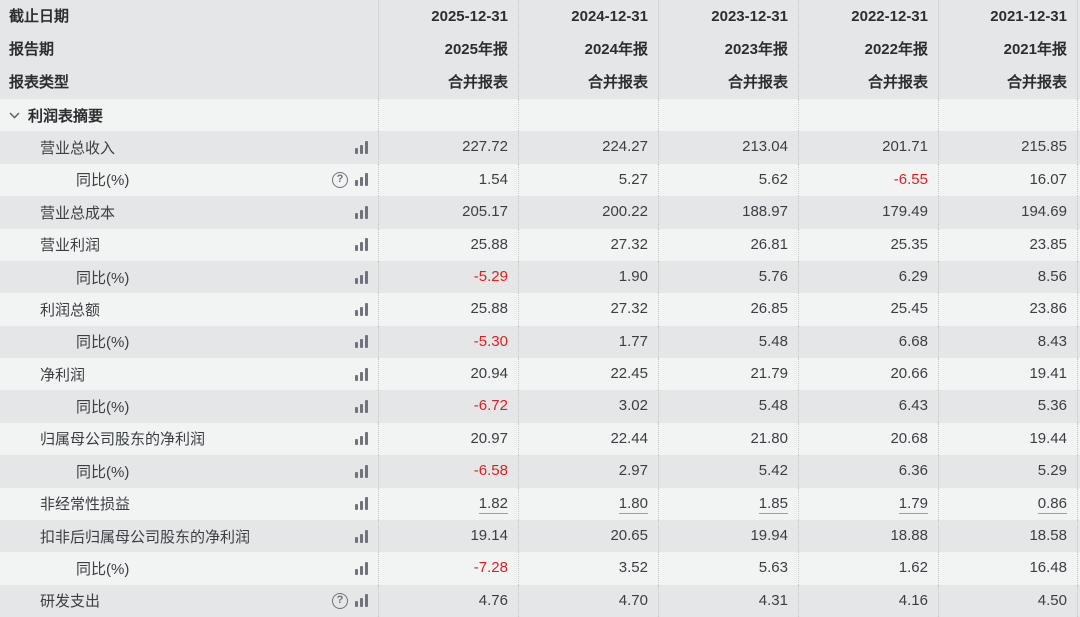 The width and height of the screenshot is (1080, 617). I want to click on table-row: 同比(%) -5.29 1.90 5.76 6.29 8.56, so click(540, 277).